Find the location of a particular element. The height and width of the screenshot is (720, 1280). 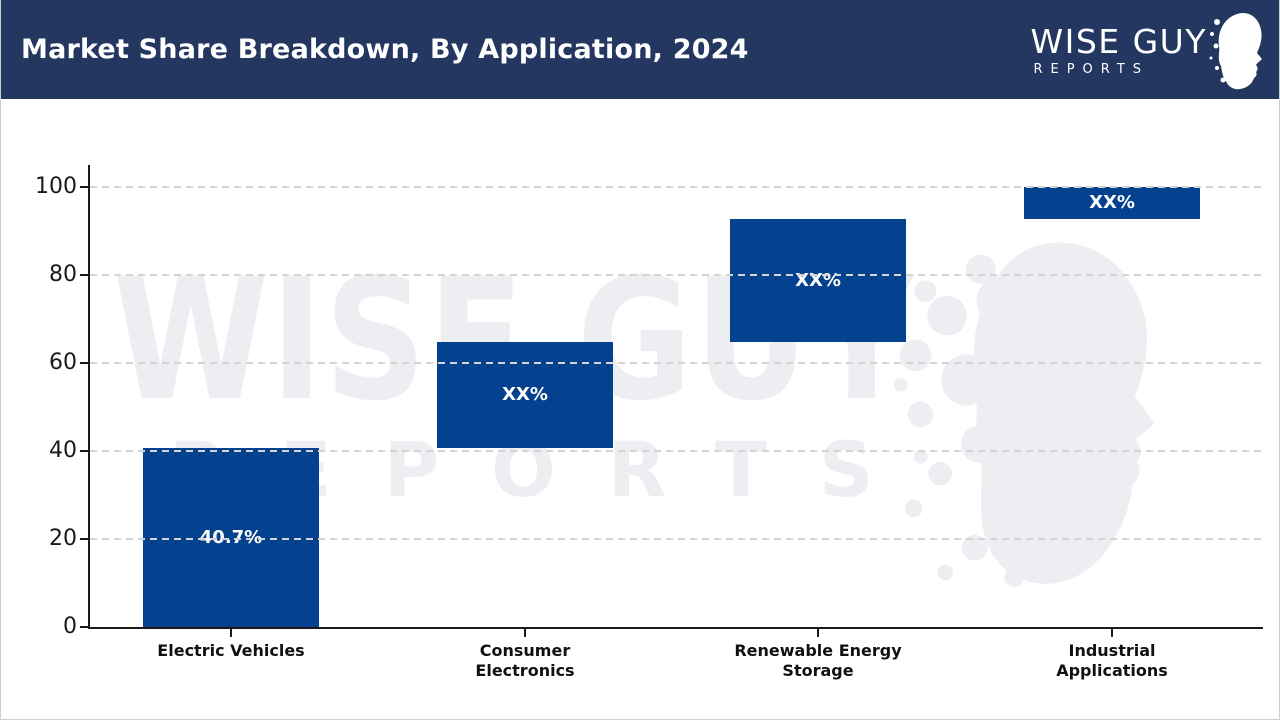

bar-value-label-industrial-applications: XX% is located at coordinates (1112, 203).